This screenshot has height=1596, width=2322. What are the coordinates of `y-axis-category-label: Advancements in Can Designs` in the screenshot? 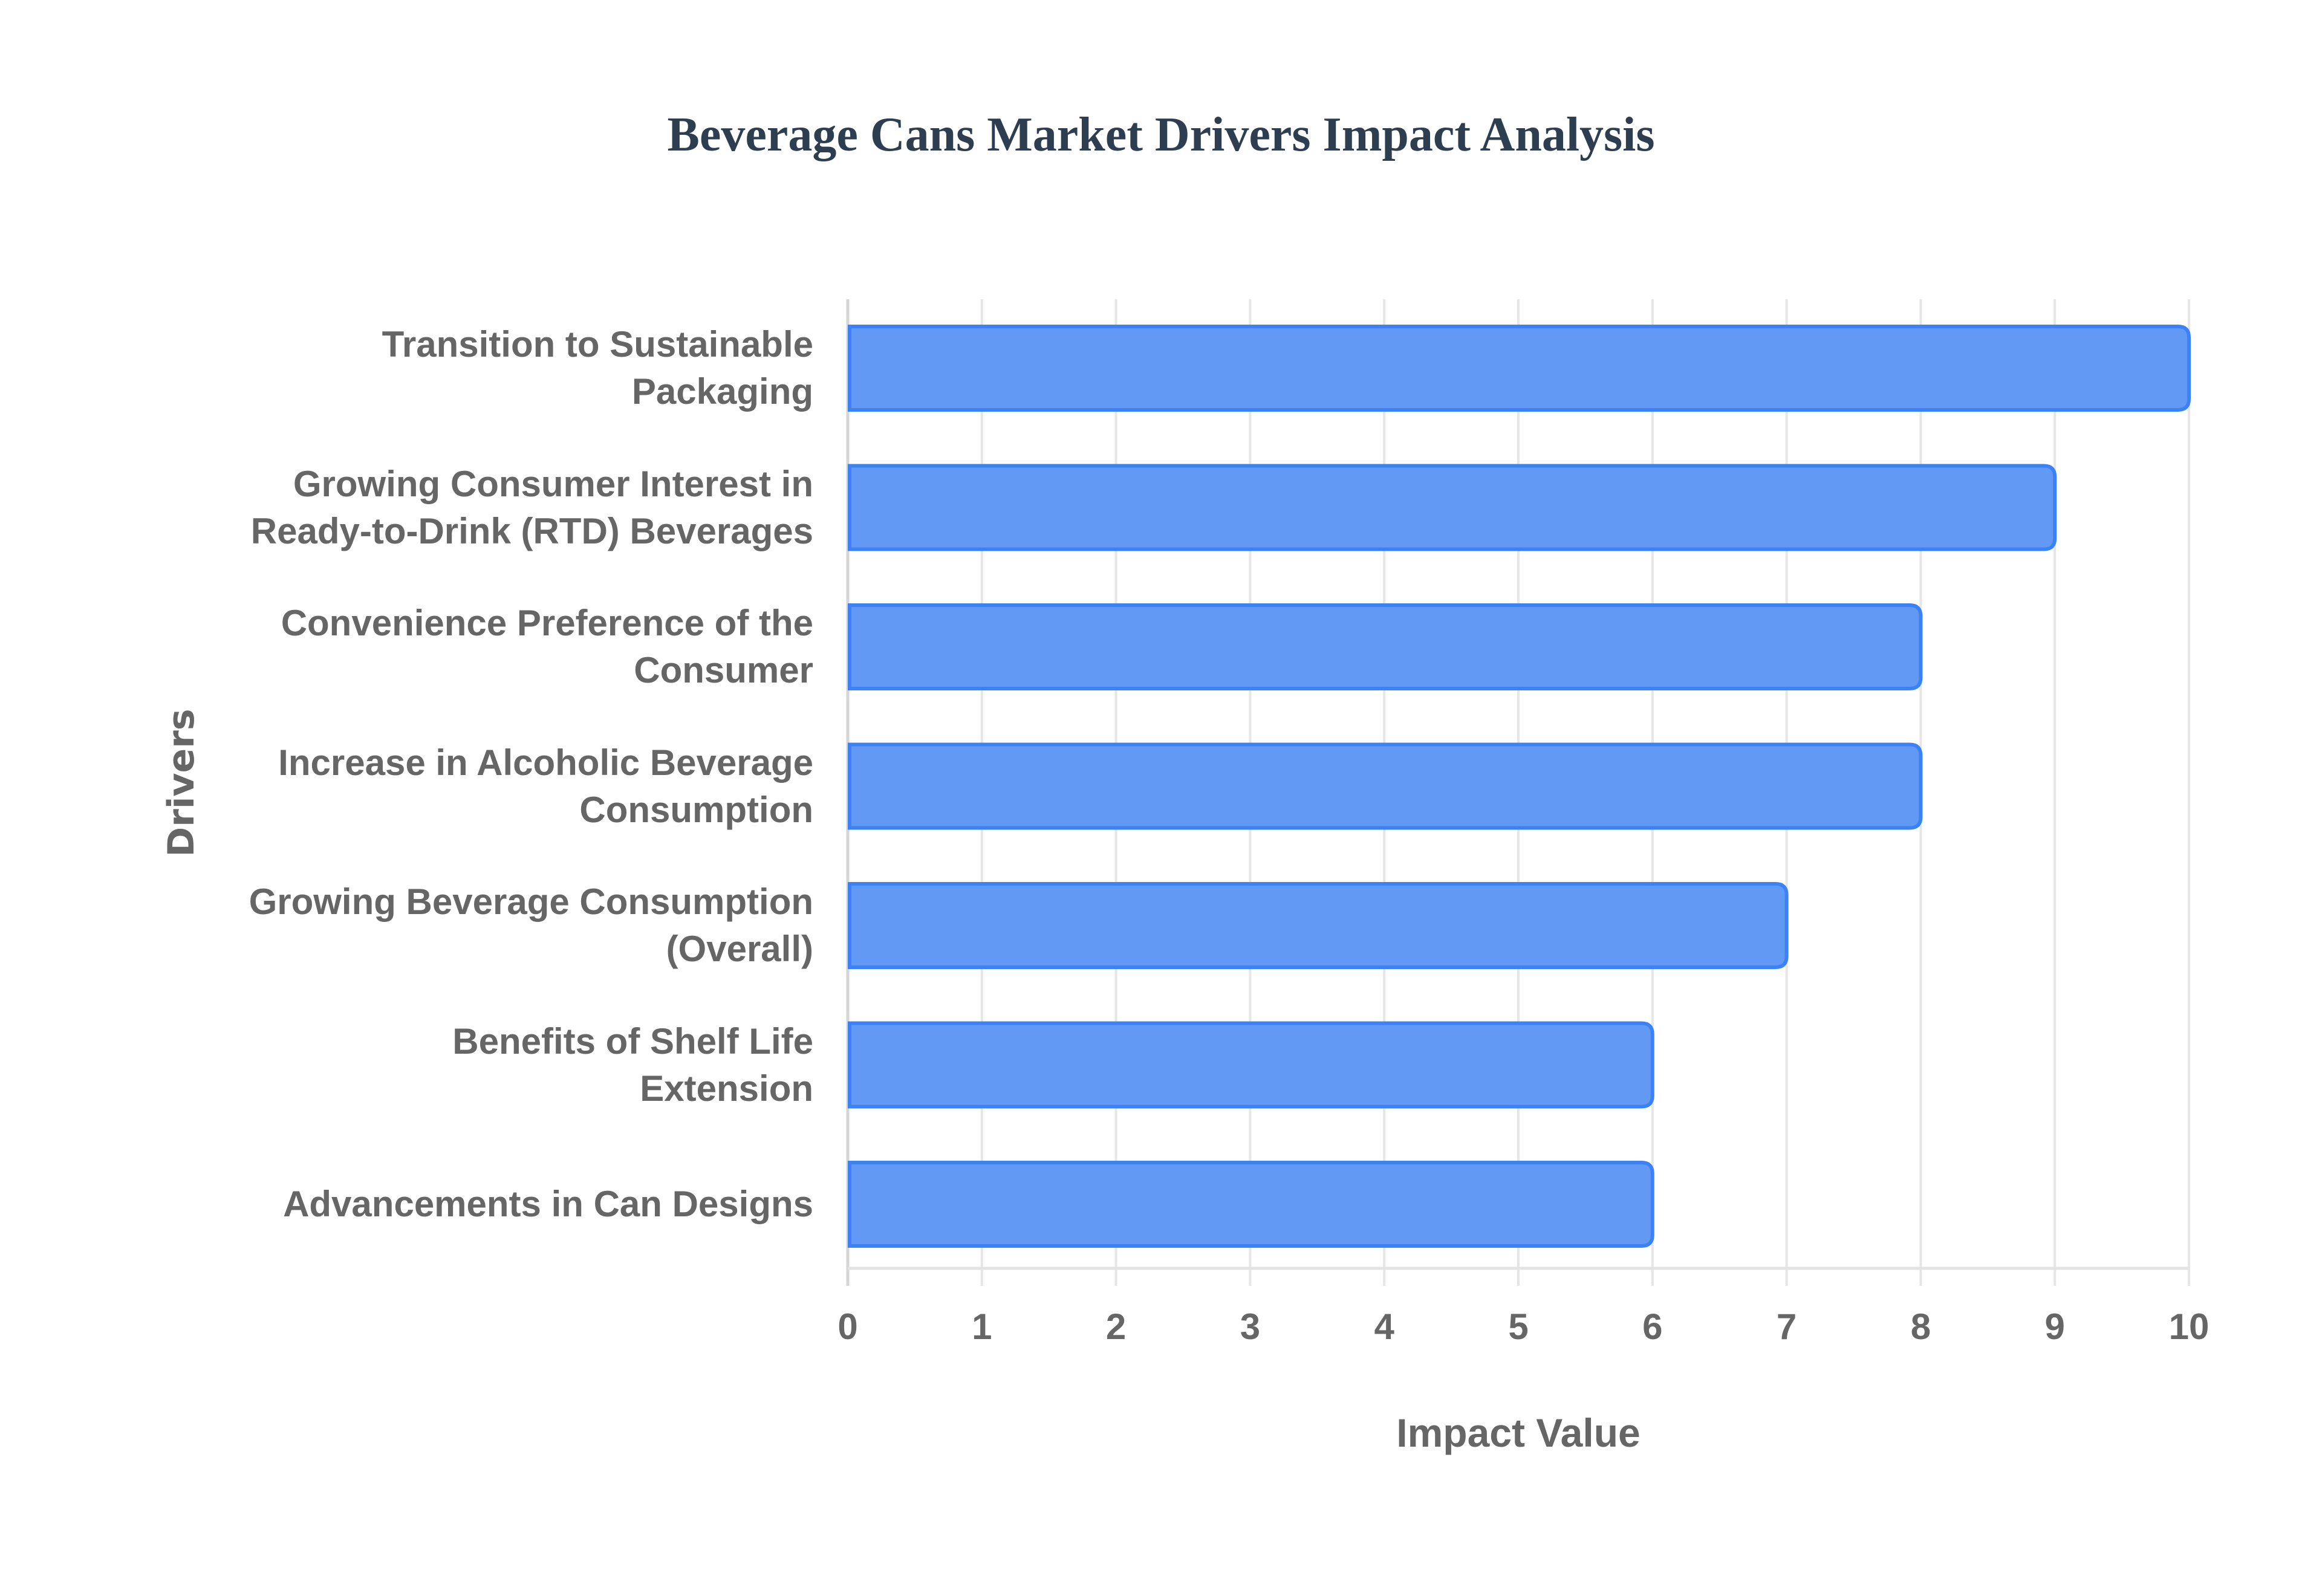 It's located at (480, 1204).